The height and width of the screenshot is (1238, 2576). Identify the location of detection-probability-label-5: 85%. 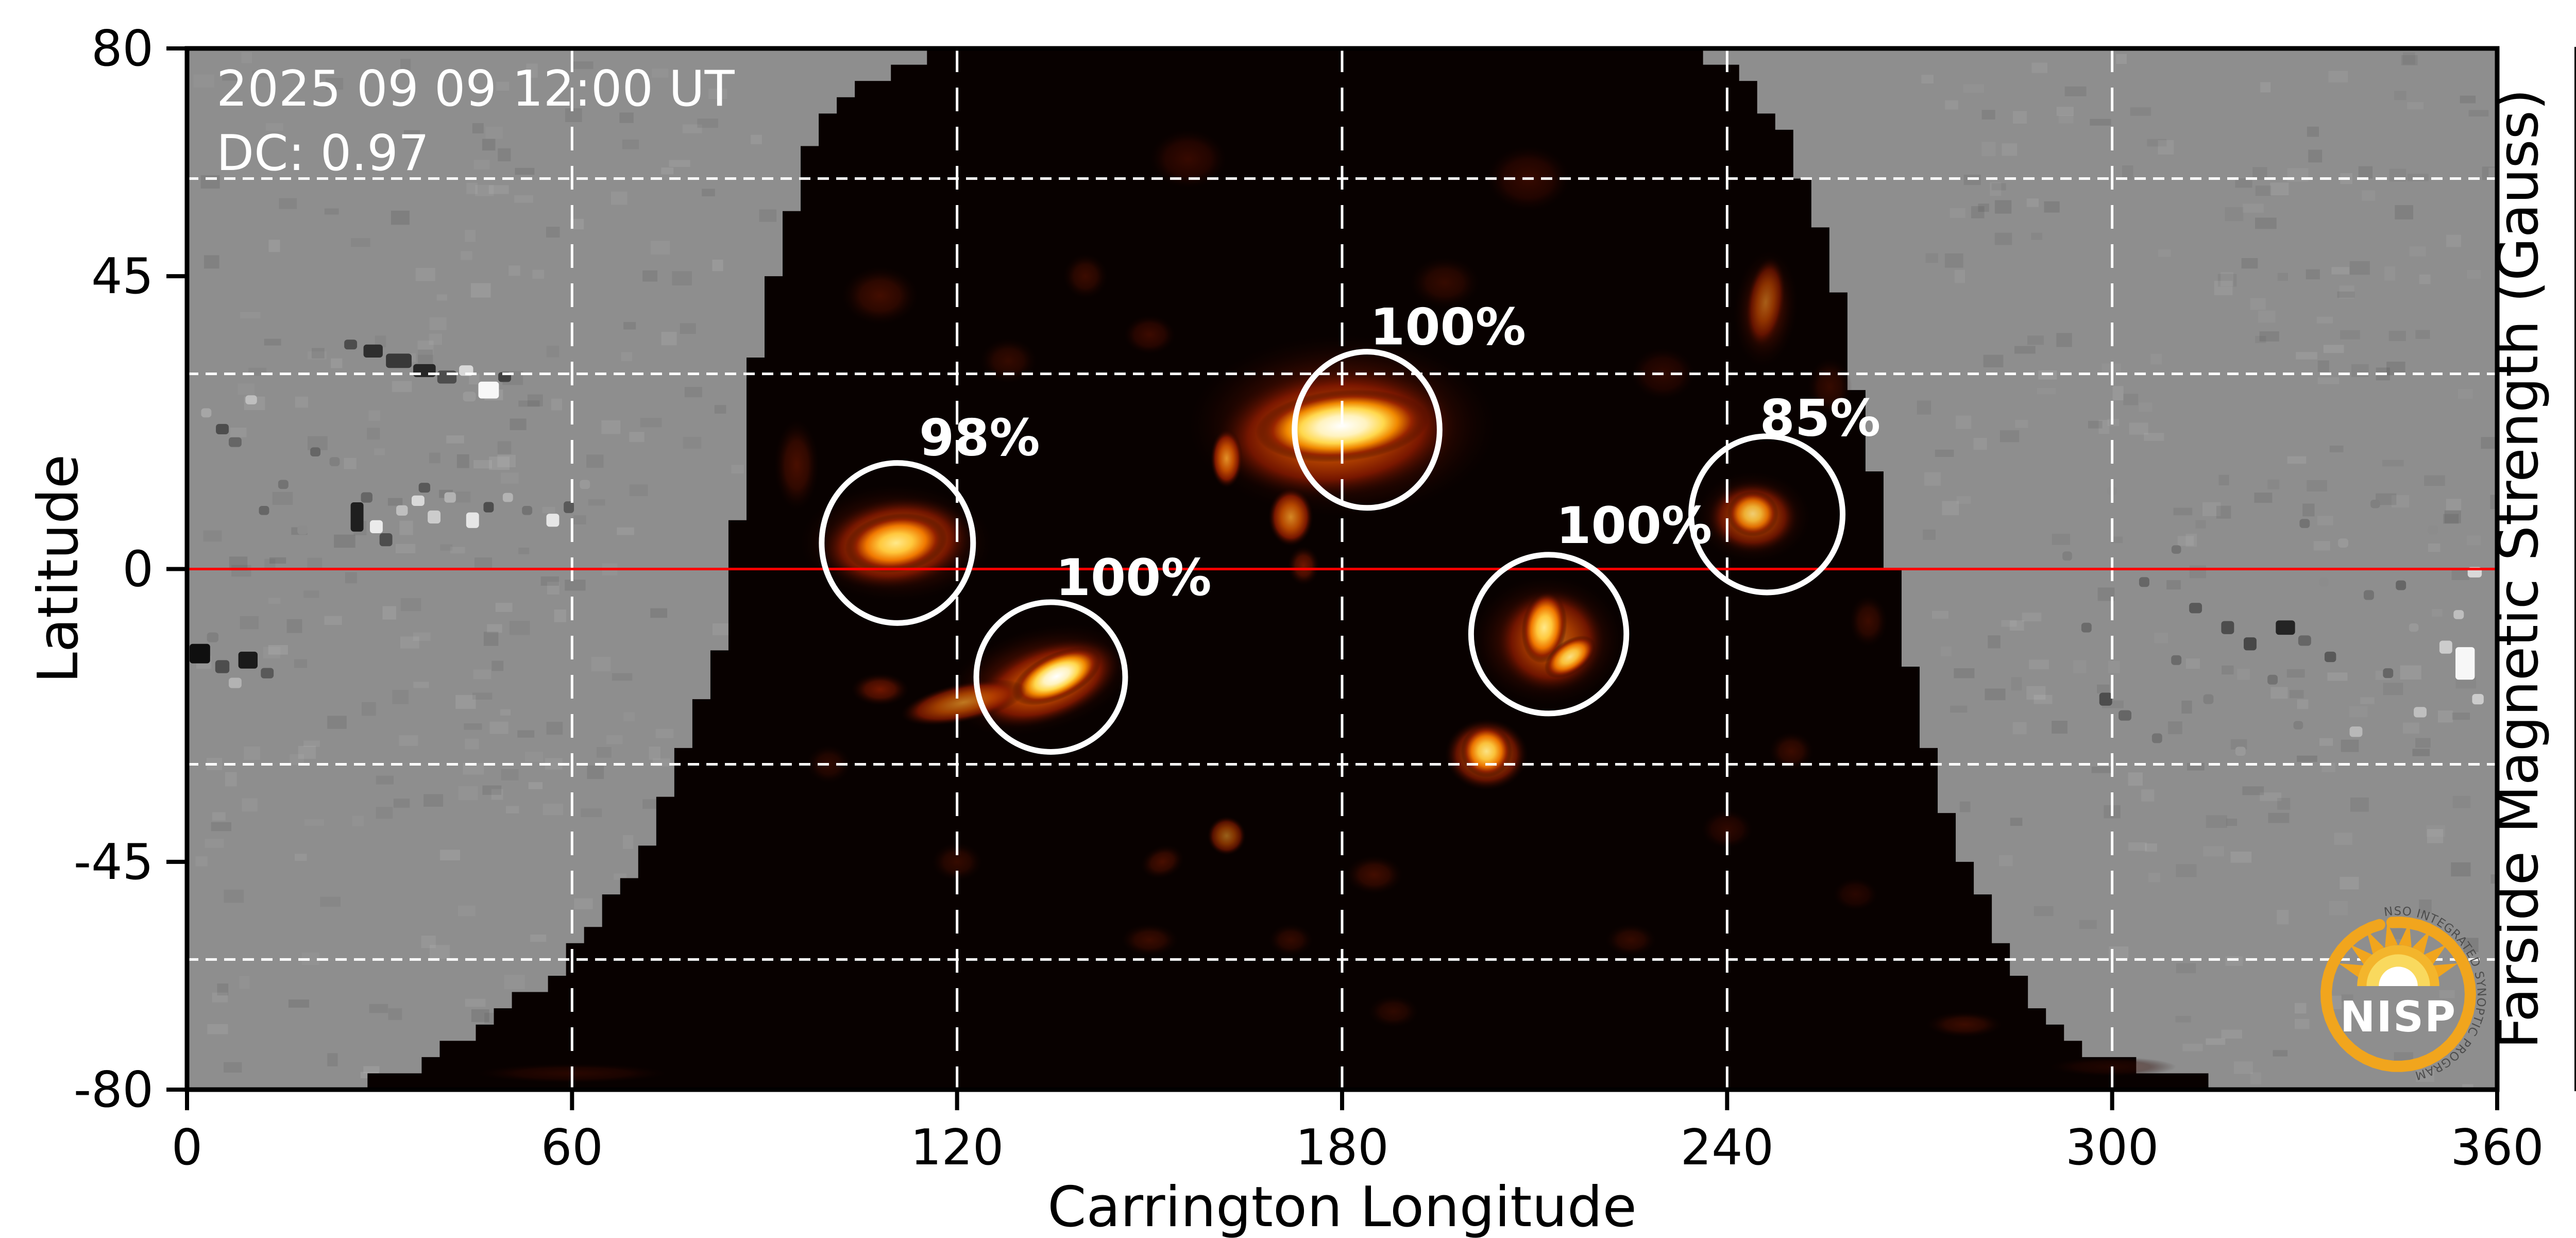
(1820, 418).